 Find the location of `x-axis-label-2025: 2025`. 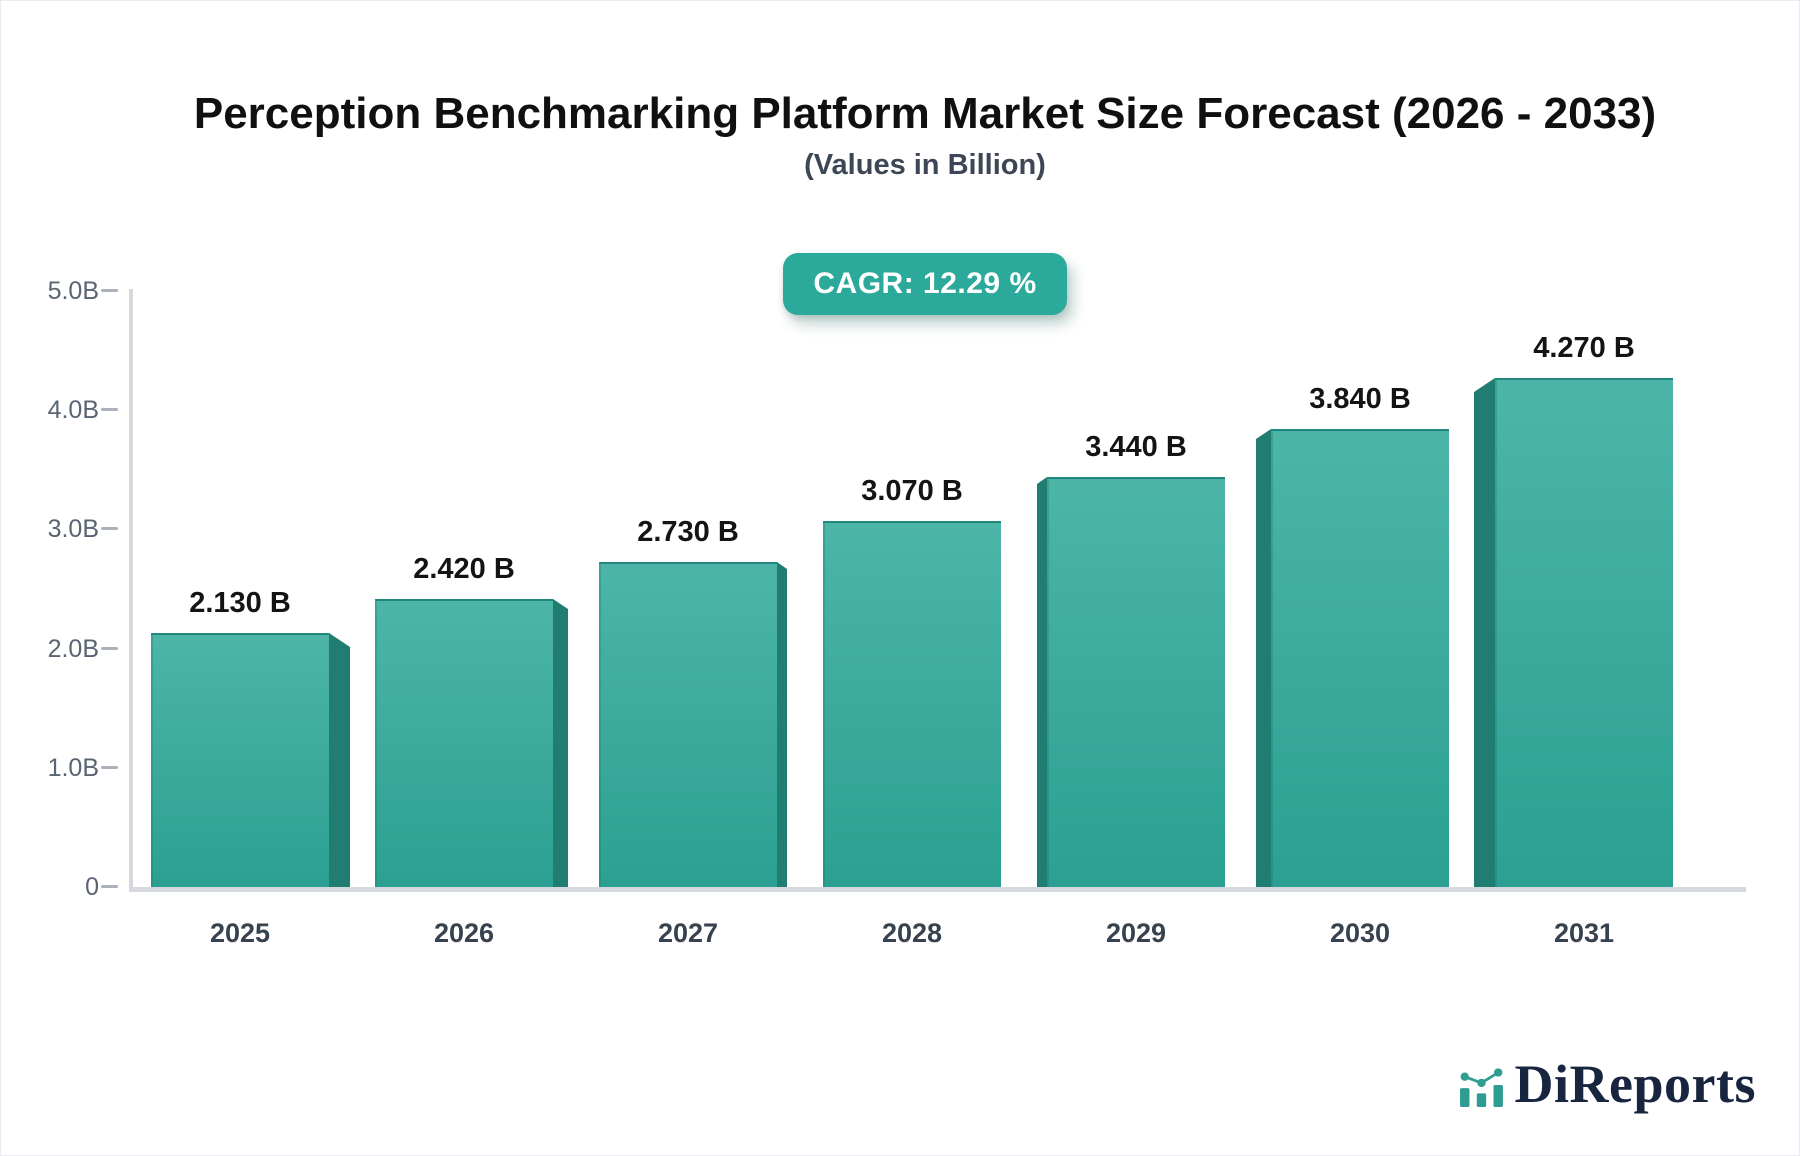

x-axis-label-2025: 2025 is located at coordinates (240, 933).